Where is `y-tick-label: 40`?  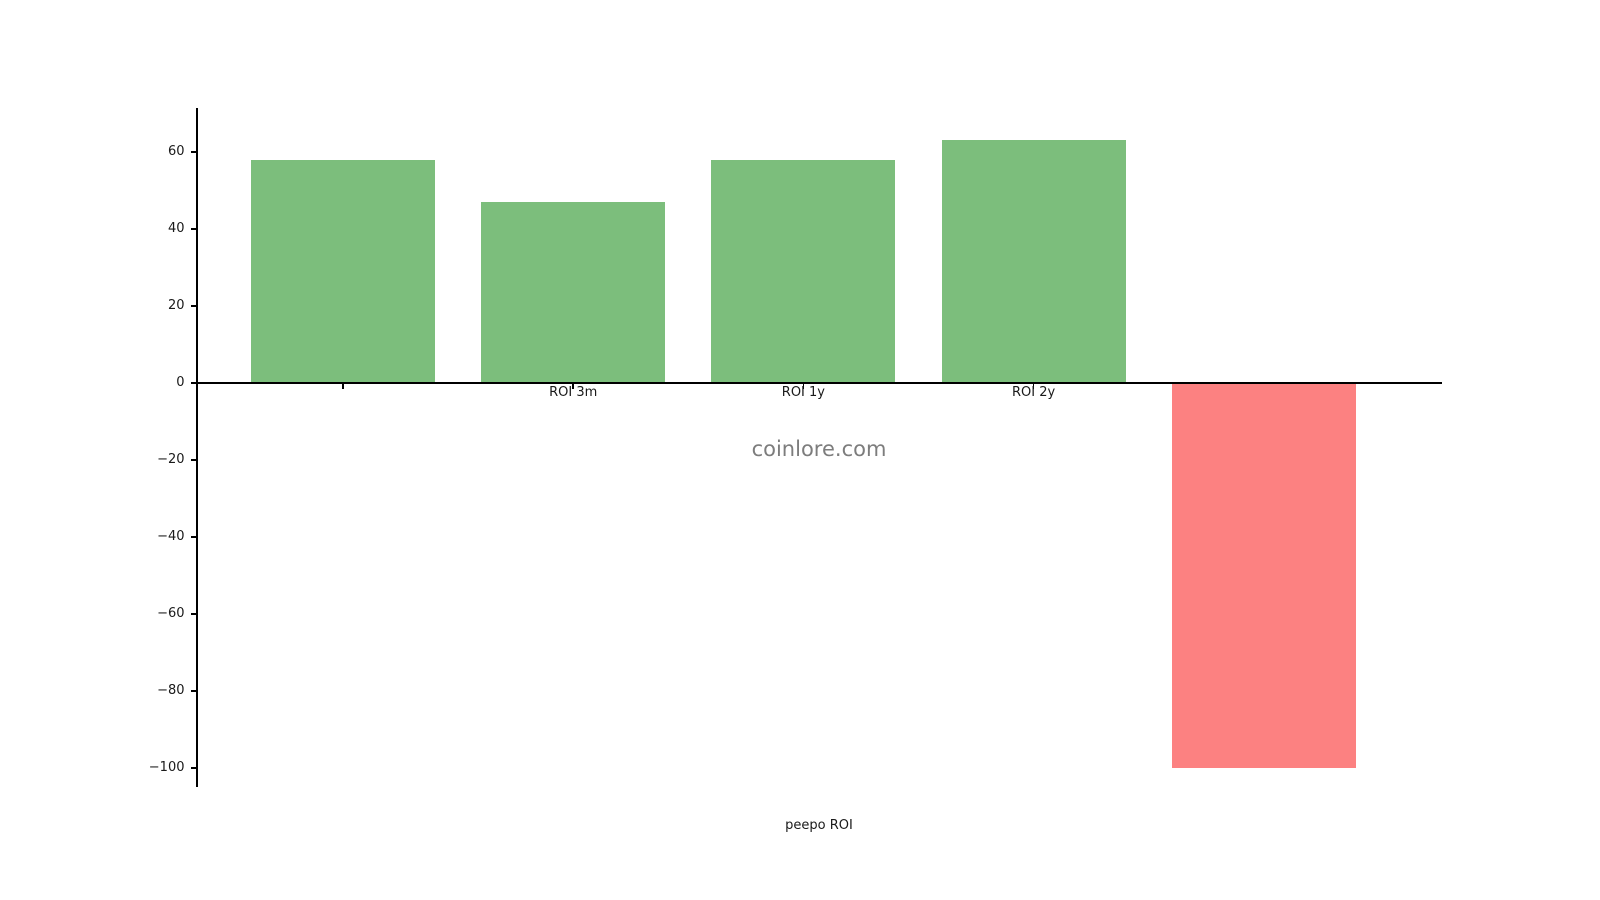 y-tick-label: 40 is located at coordinates (176, 228).